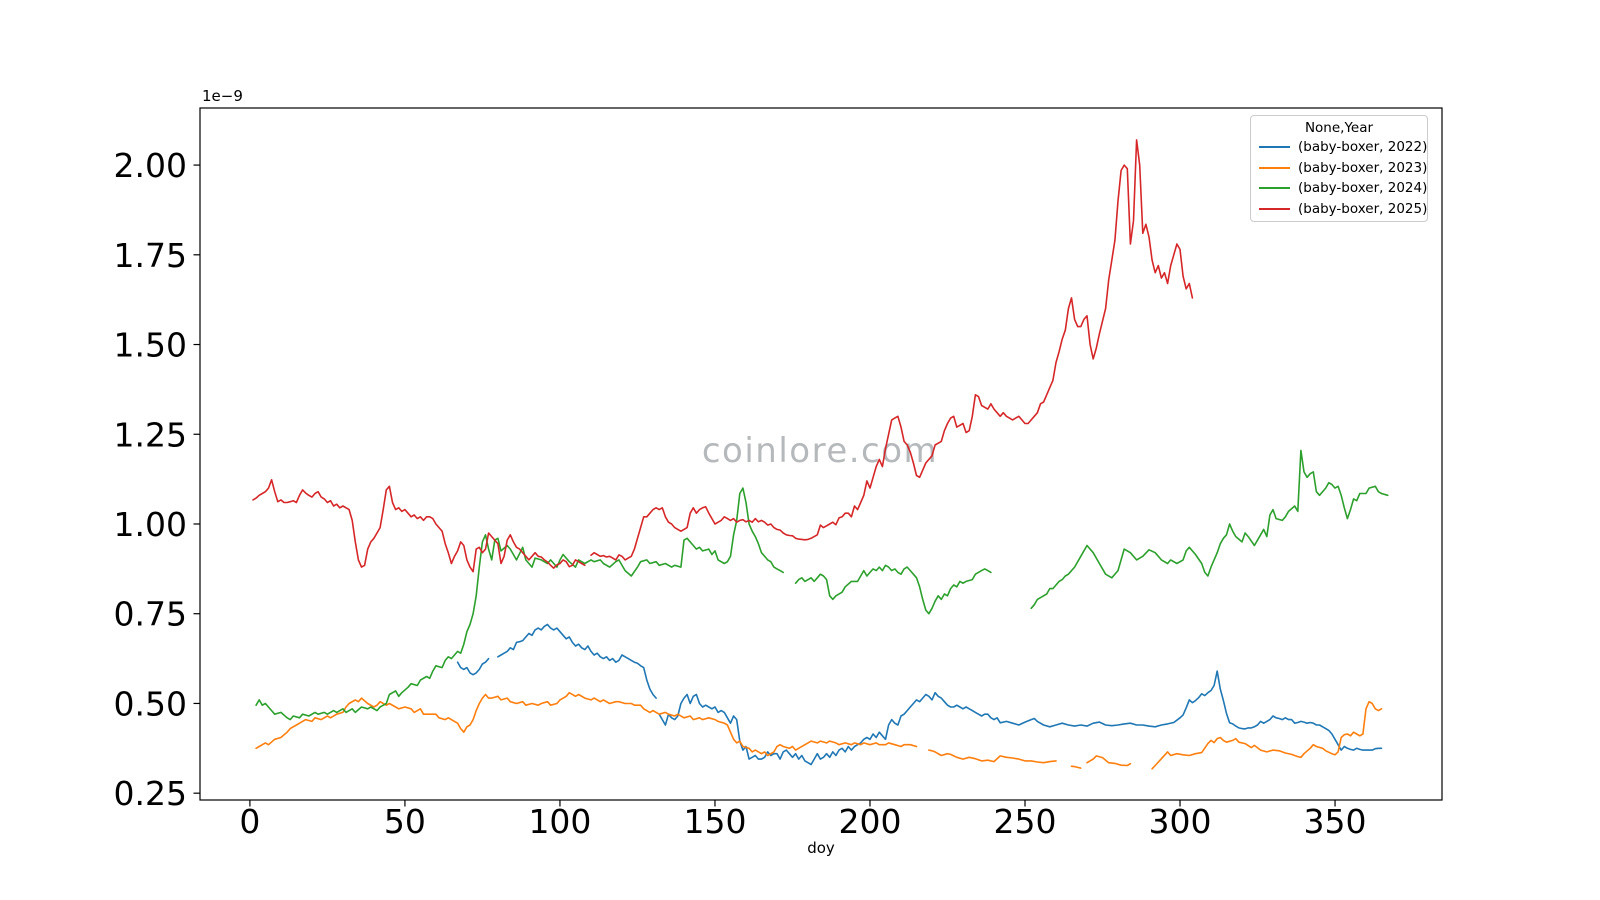  I want to click on y-axis-offset-label: 1e−9, so click(222, 96).